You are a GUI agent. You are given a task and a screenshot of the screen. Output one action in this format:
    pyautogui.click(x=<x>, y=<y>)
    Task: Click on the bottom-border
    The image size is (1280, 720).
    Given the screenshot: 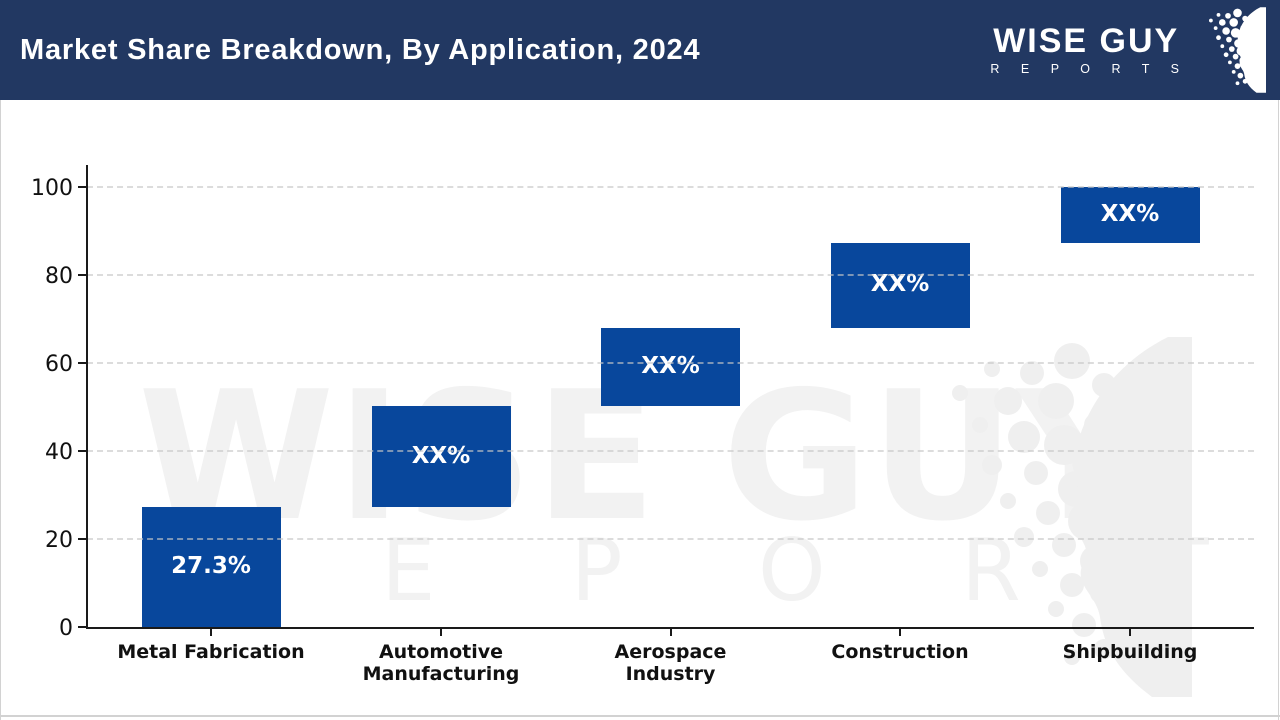 What is the action you would take?
    pyautogui.click(x=640, y=716)
    